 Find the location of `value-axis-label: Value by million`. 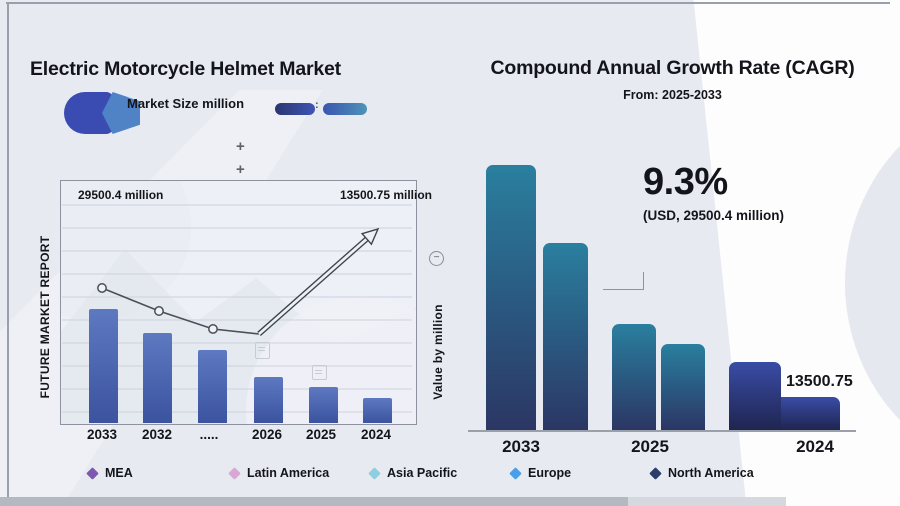

value-axis-label: Value by million is located at coordinates (438, 352).